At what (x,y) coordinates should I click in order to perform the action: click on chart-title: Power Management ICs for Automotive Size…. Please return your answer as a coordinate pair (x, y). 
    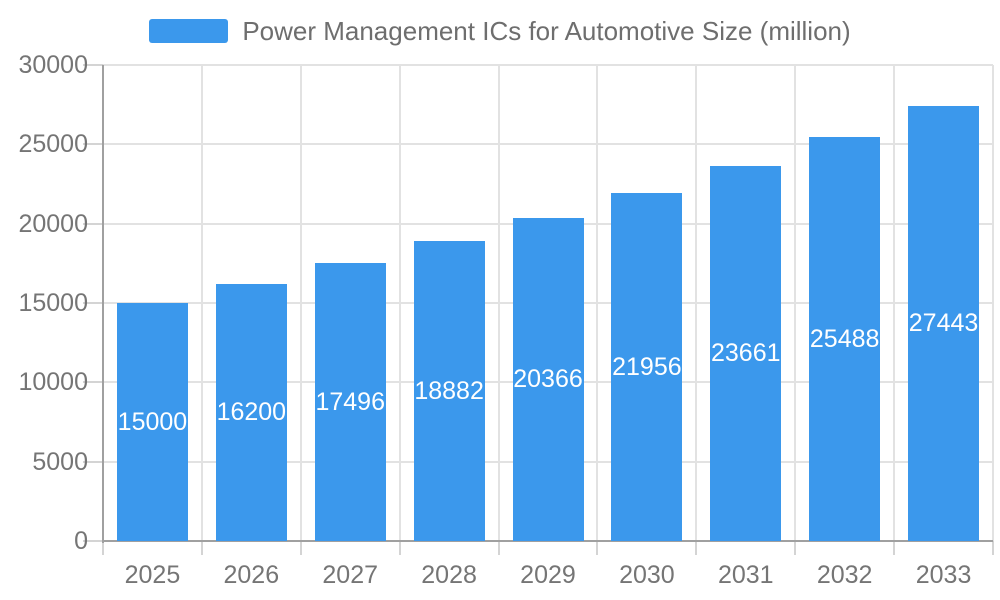
    Looking at the image, I should click on (546, 30).